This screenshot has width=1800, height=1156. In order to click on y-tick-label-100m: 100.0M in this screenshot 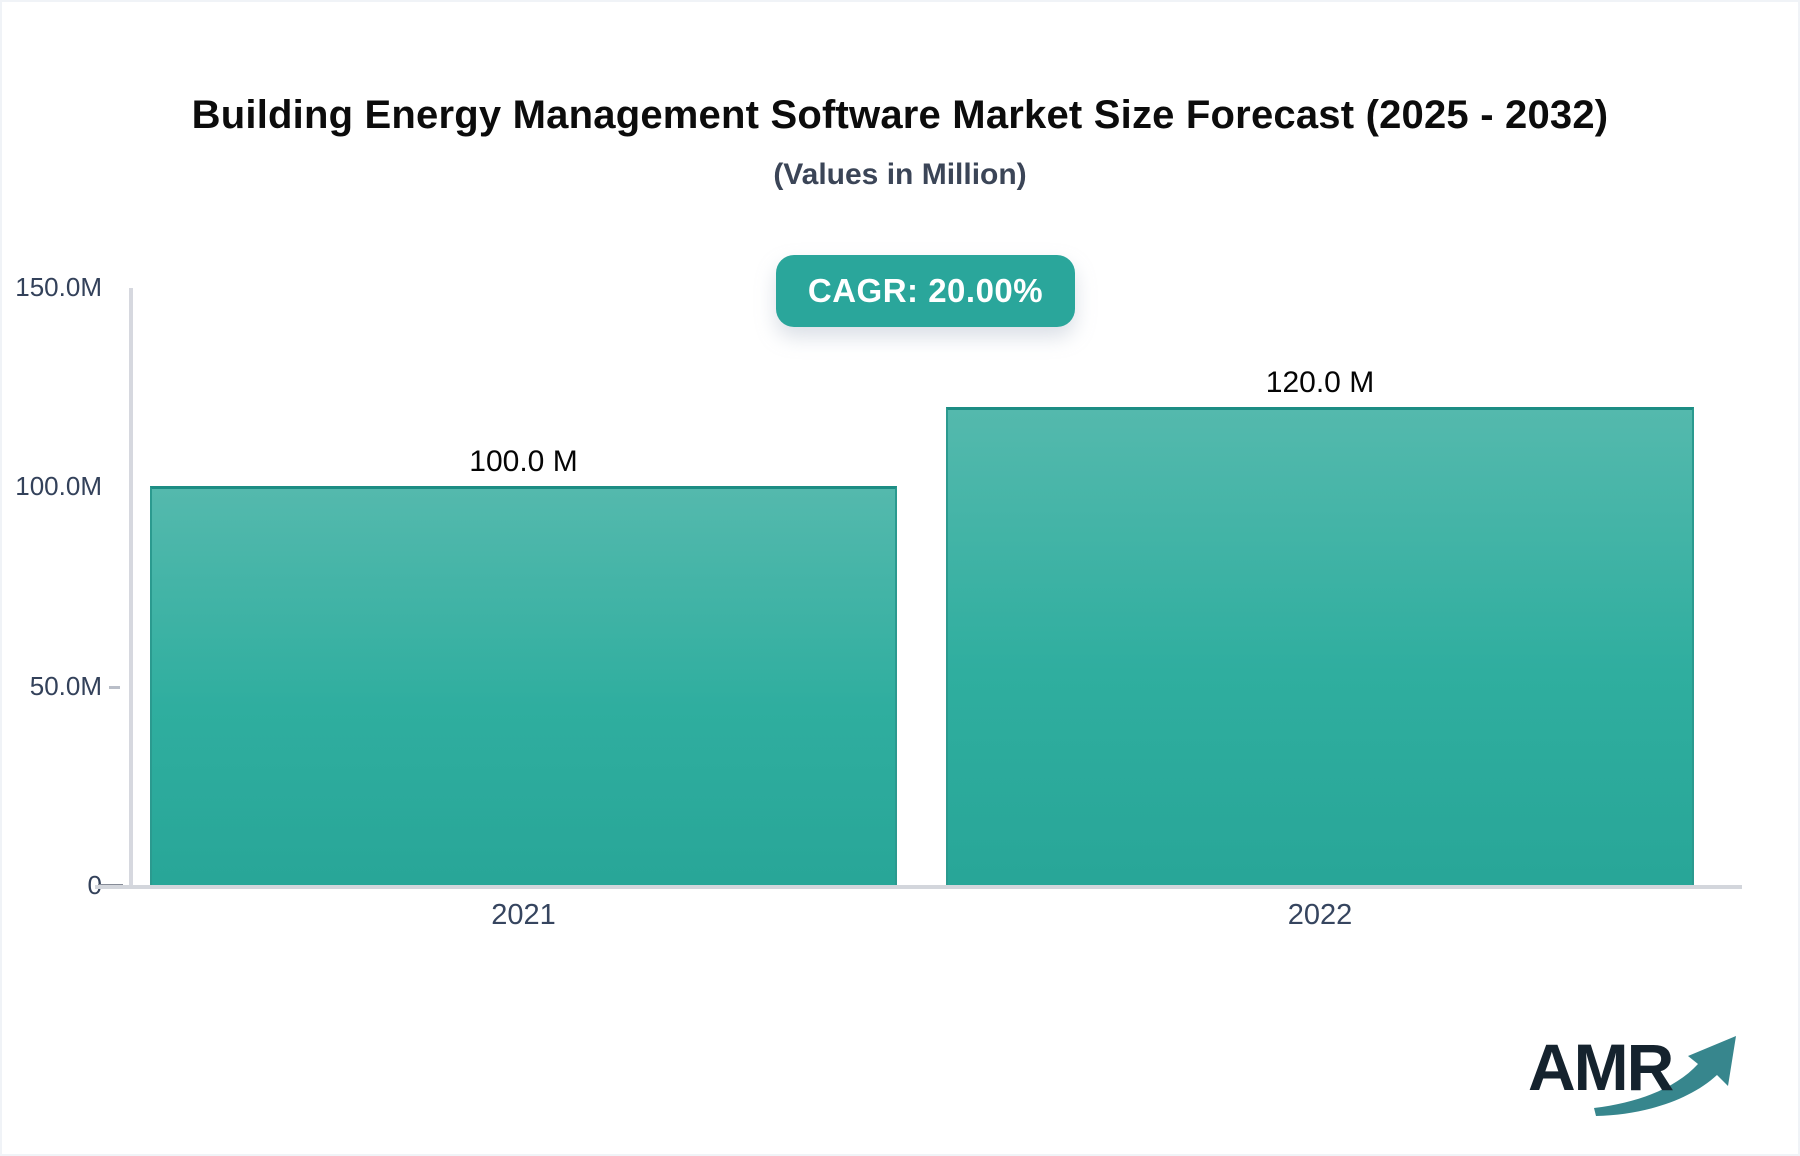, I will do `click(58, 486)`.